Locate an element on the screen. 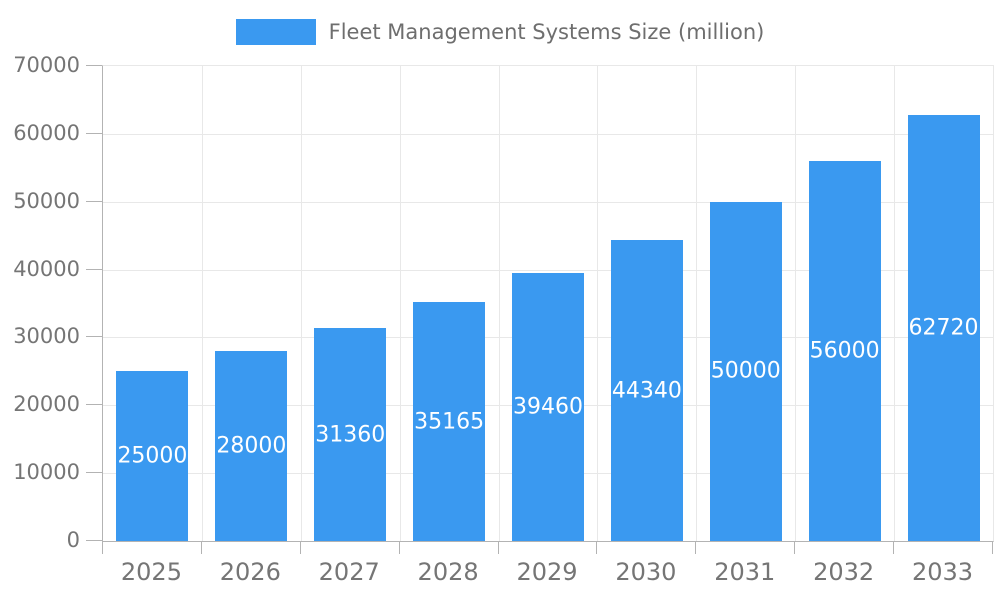  bar: 28000 is located at coordinates (251, 446).